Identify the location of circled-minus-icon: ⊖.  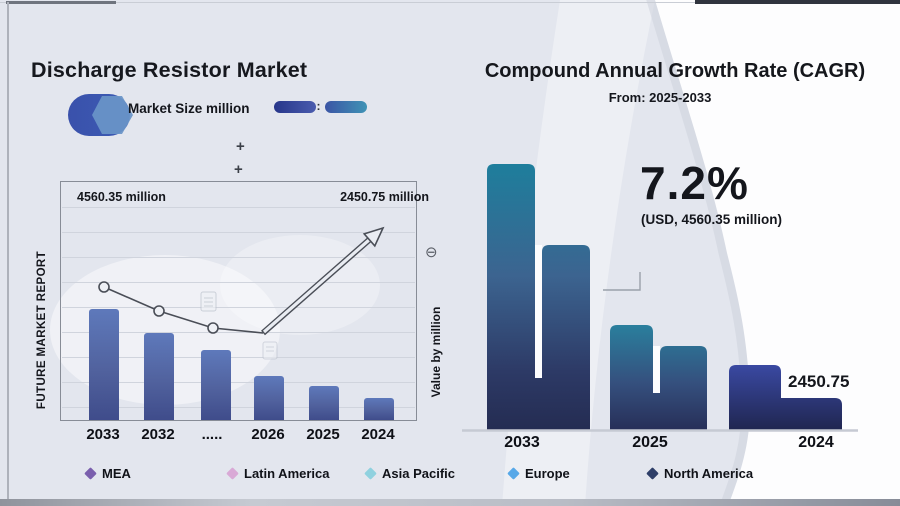
(431, 252).